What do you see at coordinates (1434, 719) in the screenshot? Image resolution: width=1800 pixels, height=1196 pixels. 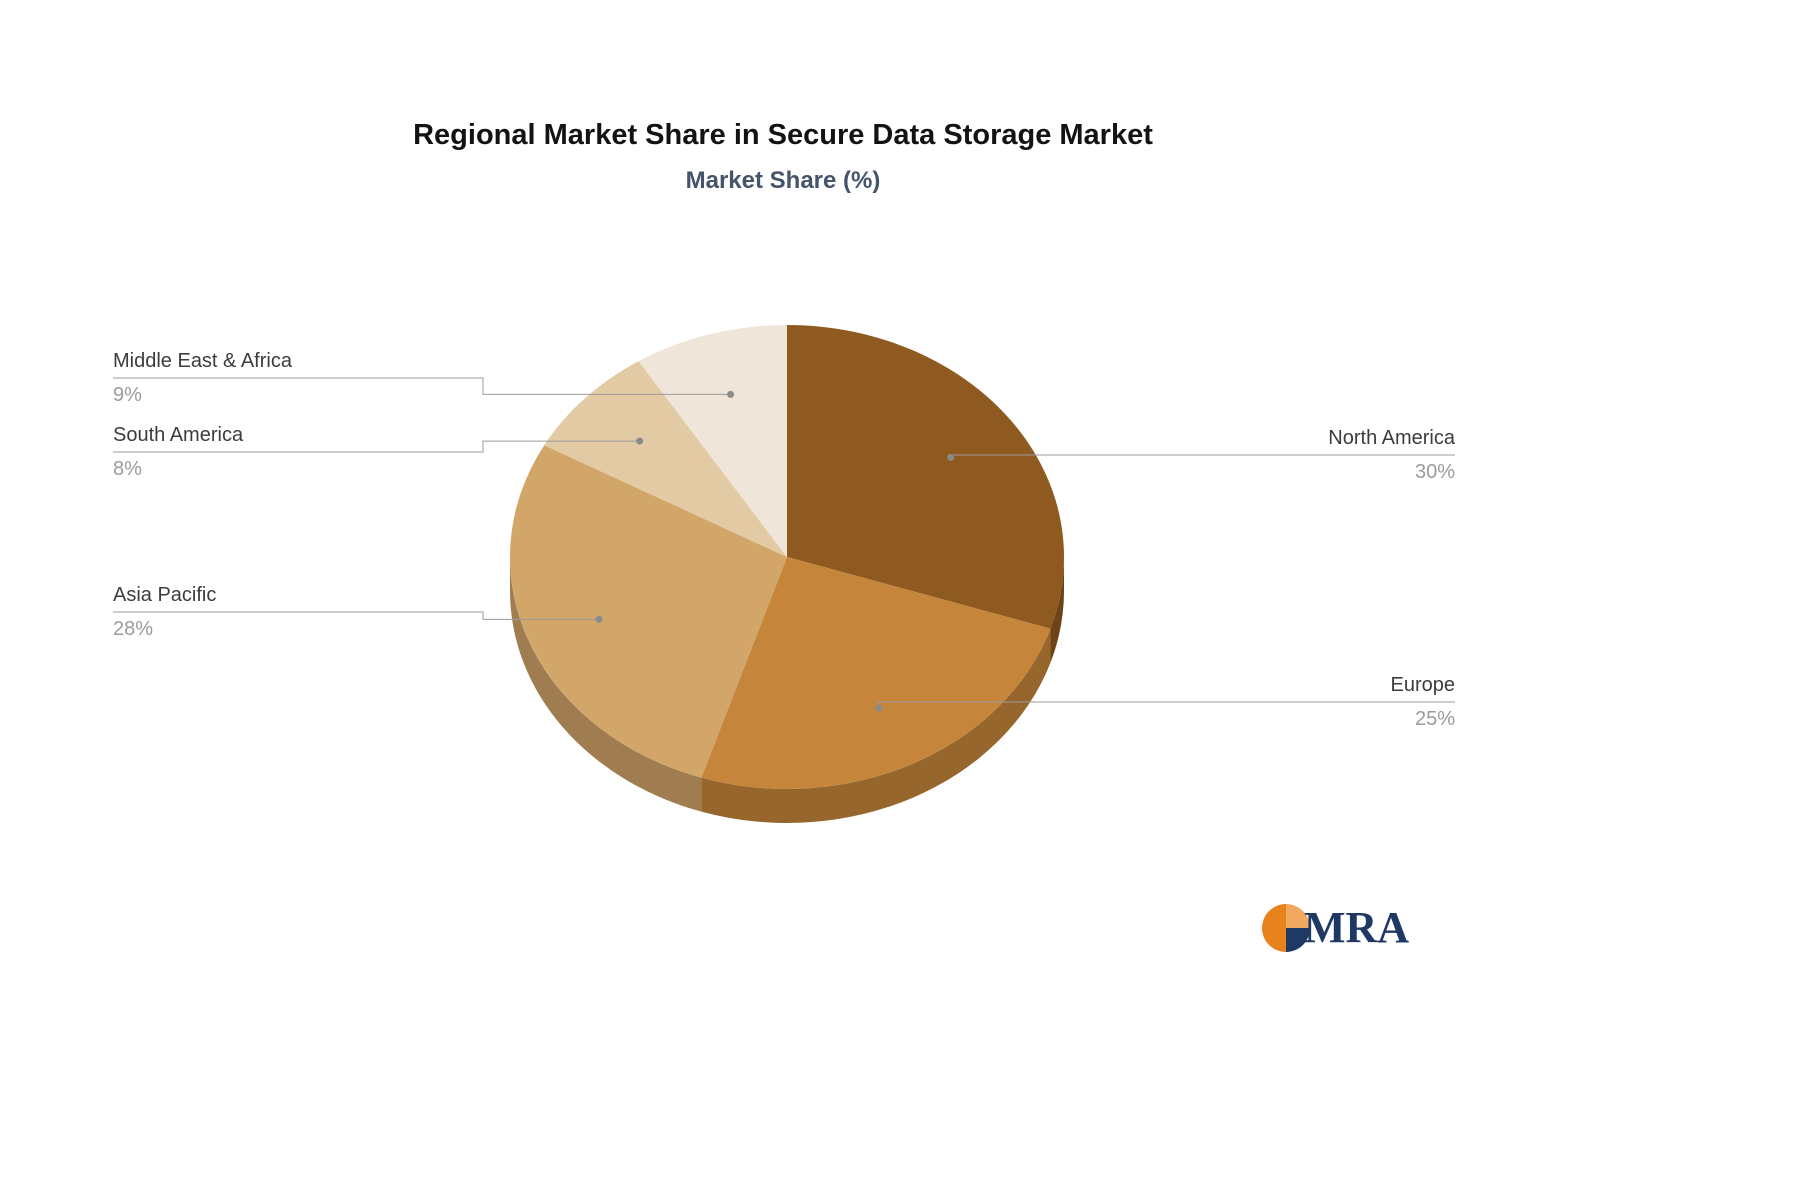 I see `slice-value: 25%` at bounding box center [1434, 719].